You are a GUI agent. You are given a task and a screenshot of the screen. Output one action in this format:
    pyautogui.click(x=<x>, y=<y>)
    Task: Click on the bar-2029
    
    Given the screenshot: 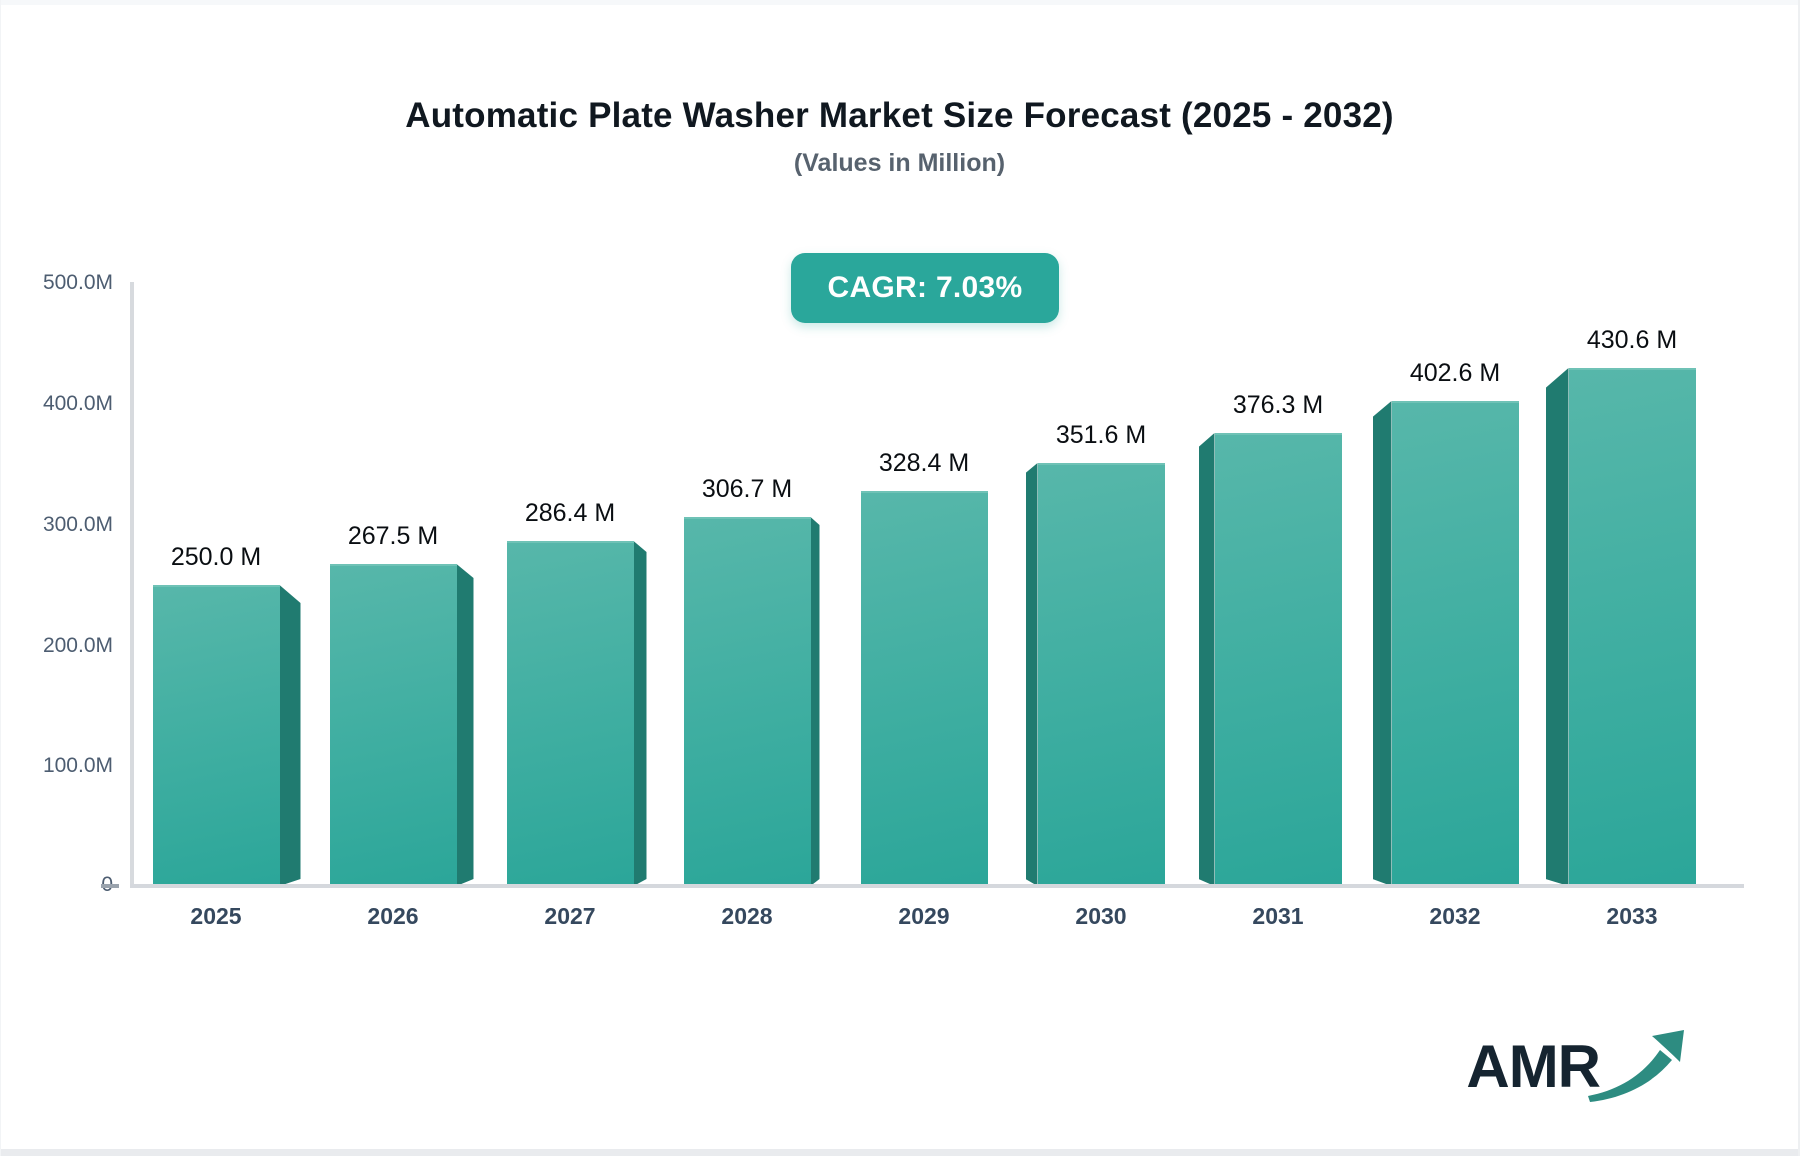 What is the action you would take?
    pyautogui.click(x=924, y=688)
    